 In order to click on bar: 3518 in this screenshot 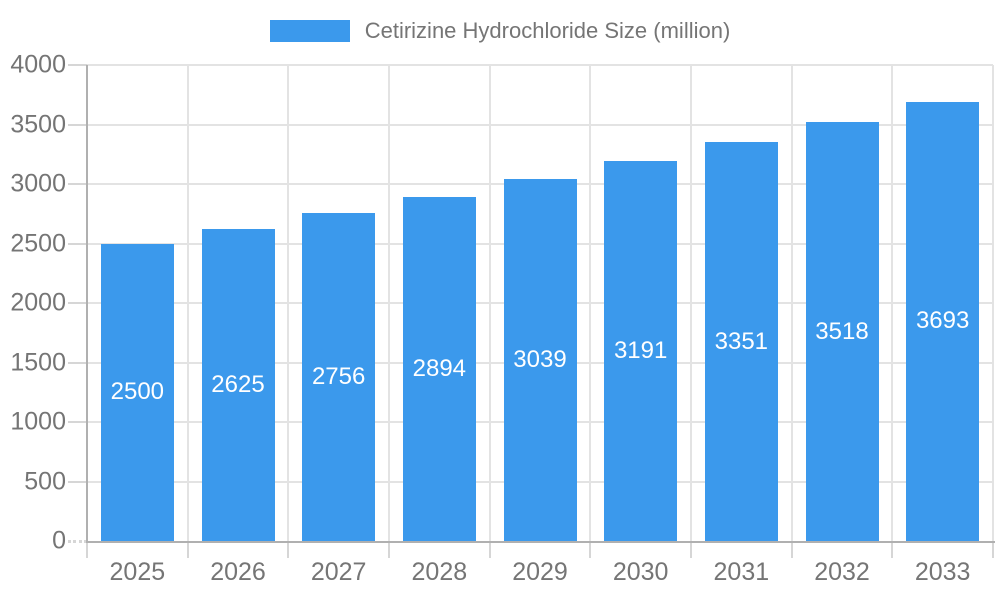, I will do `click(842, 331)`.